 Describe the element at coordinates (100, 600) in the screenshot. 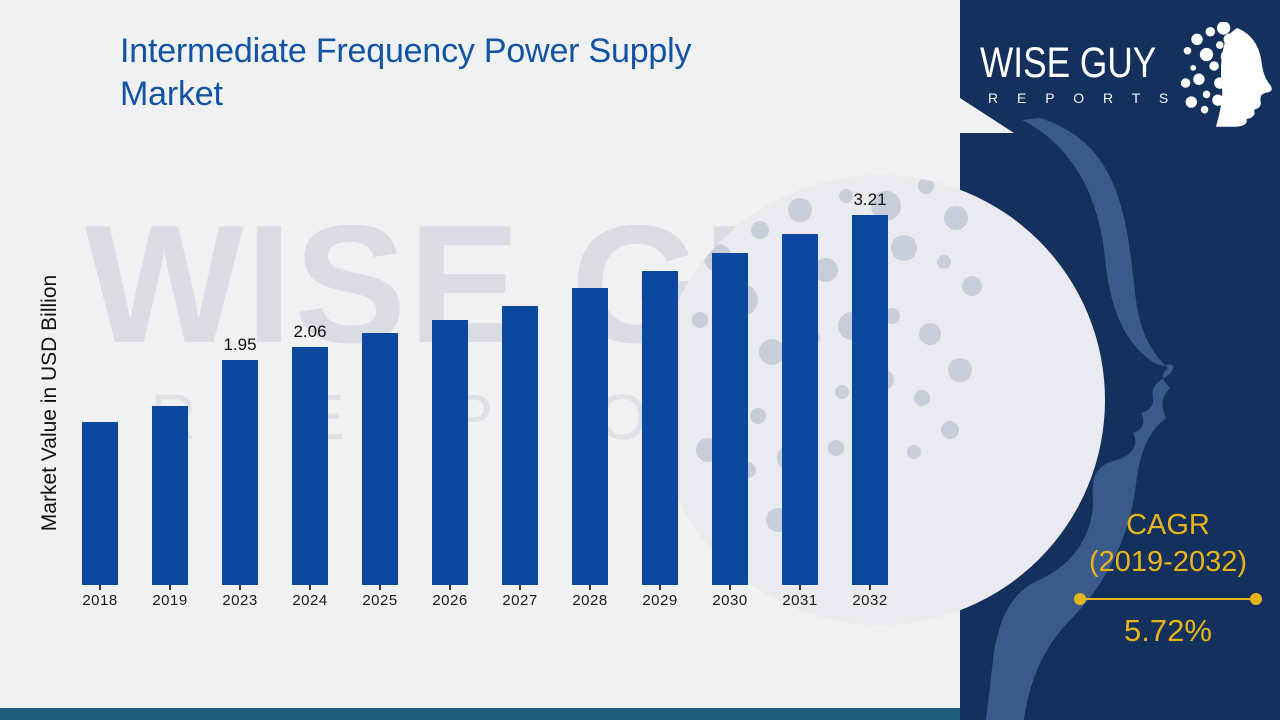

I see `x-axis-label-2018: 2018` at that location.